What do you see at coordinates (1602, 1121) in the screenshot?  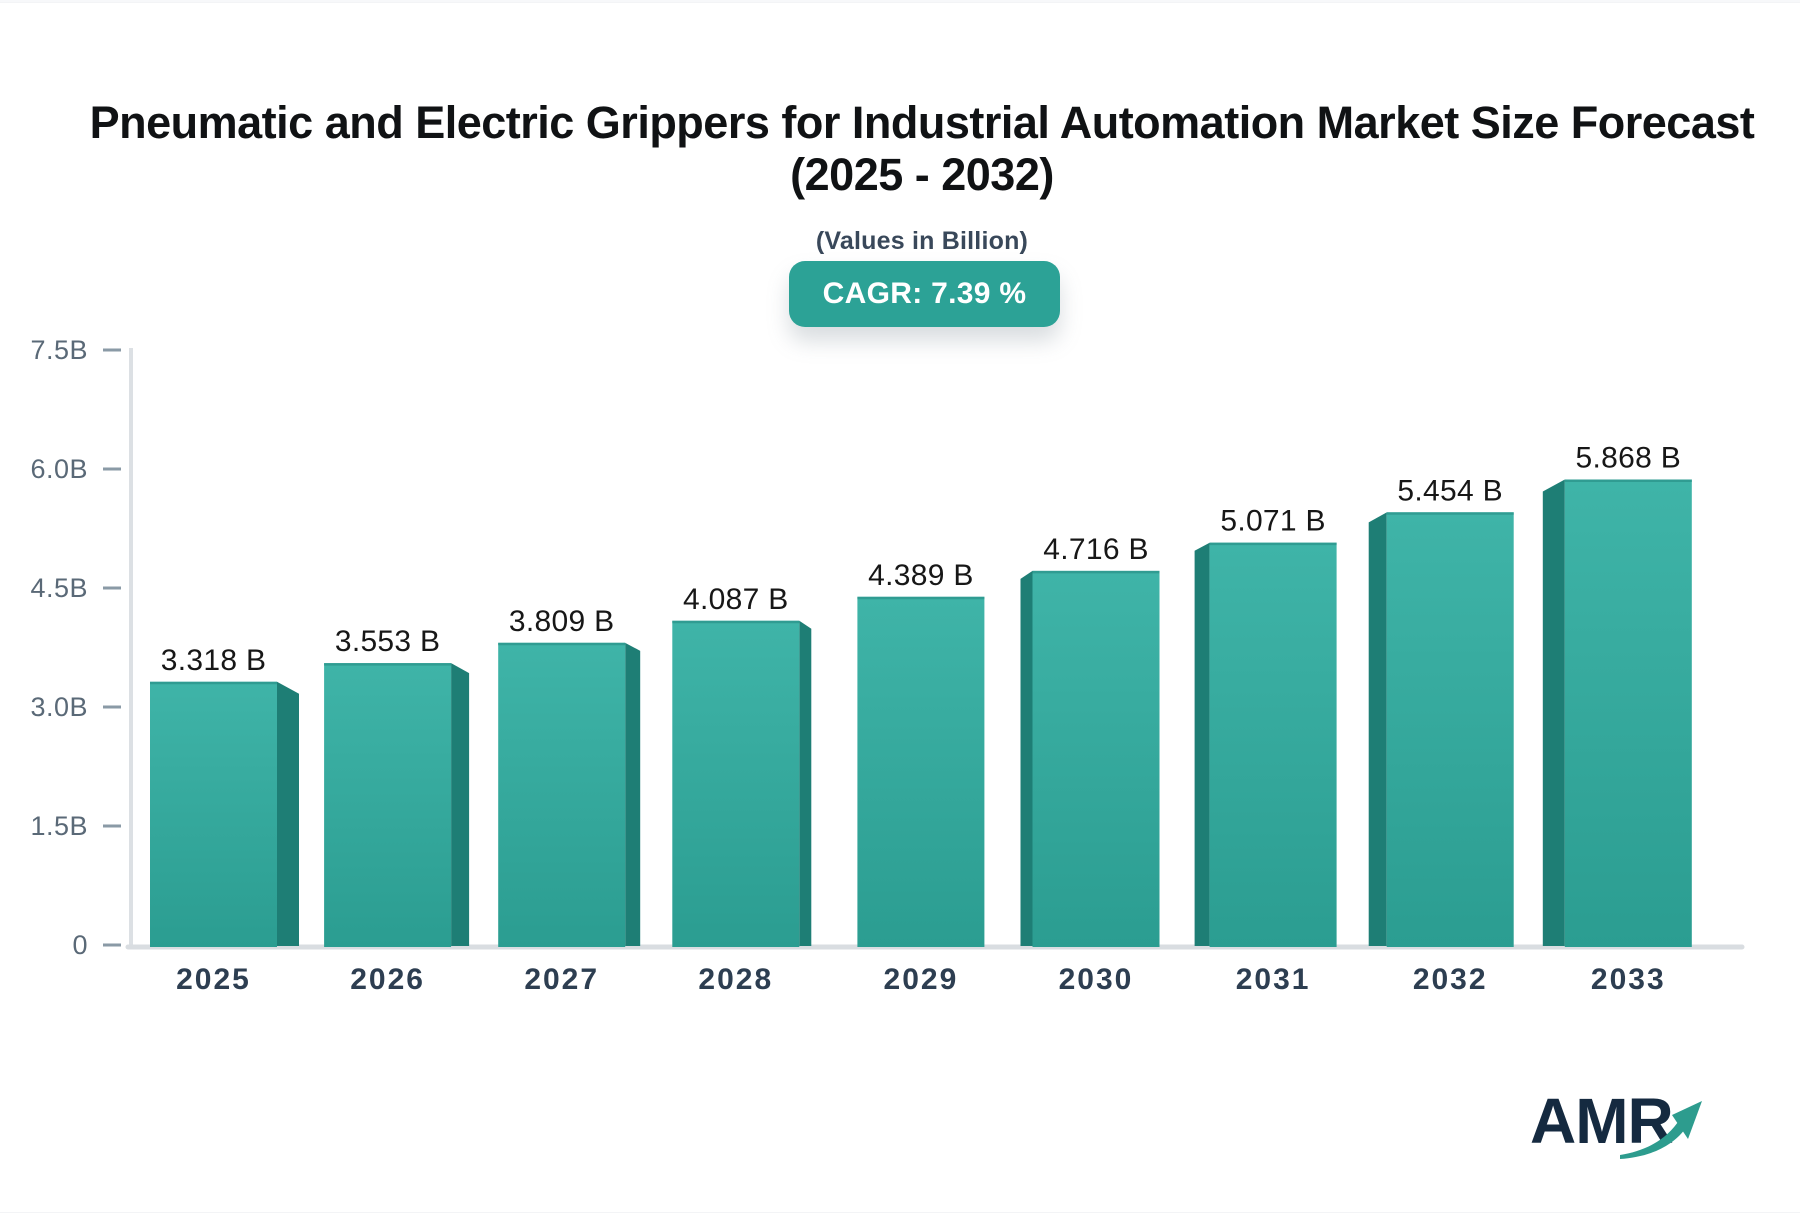 I see `amr-logo-text: AMR` at bounding box center [1602, 1121].